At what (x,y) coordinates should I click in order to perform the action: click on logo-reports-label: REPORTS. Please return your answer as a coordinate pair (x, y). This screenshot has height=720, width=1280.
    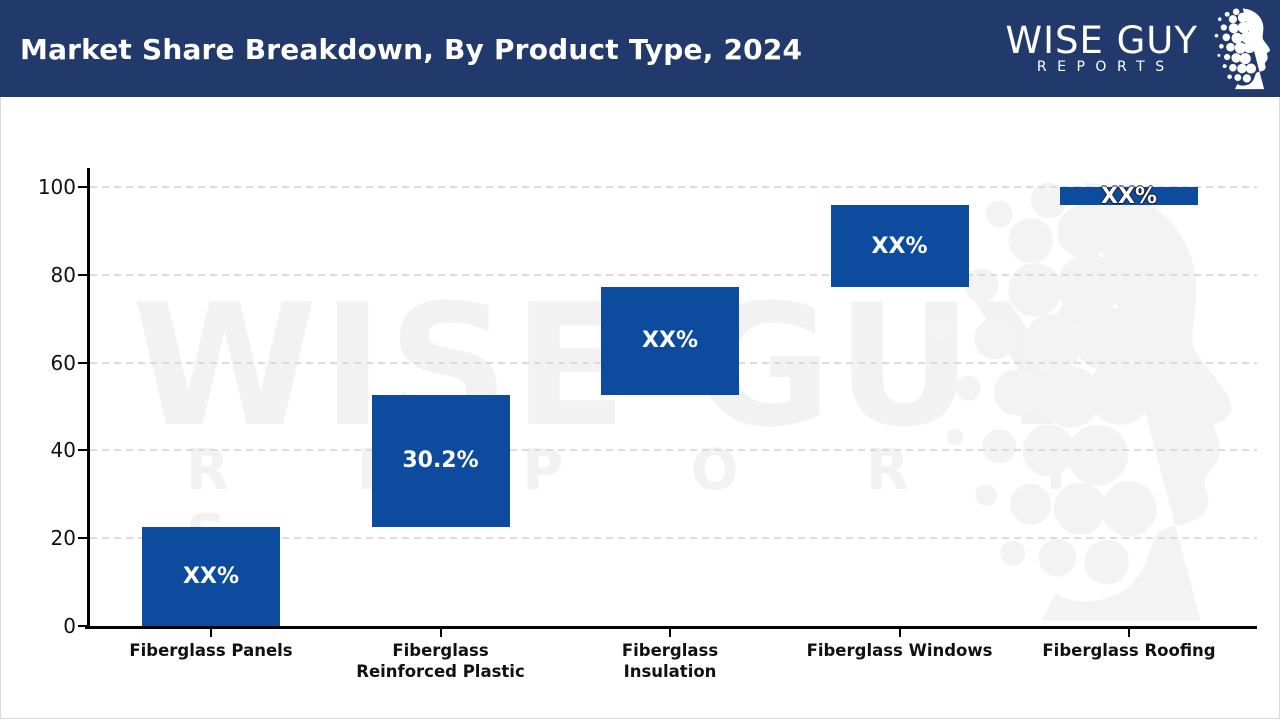
    Looking at the image, I should click on (1105, 67).